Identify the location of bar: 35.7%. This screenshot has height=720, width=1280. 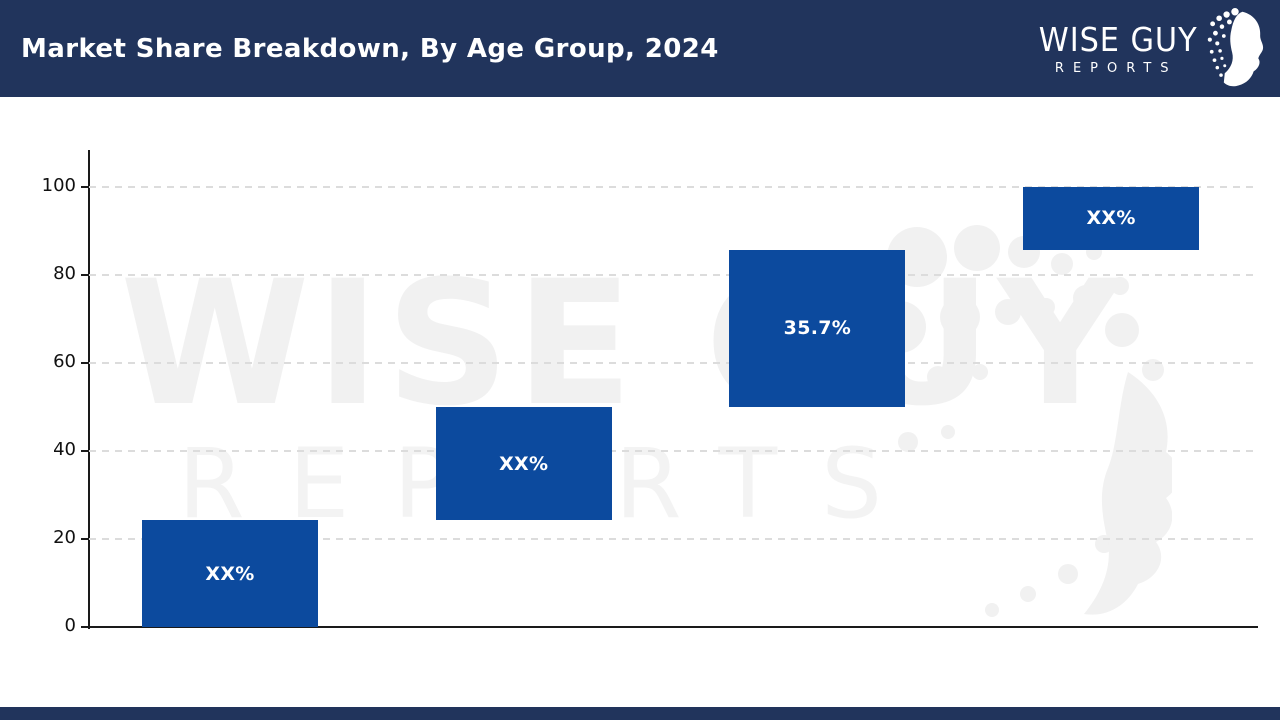
(817, 328).